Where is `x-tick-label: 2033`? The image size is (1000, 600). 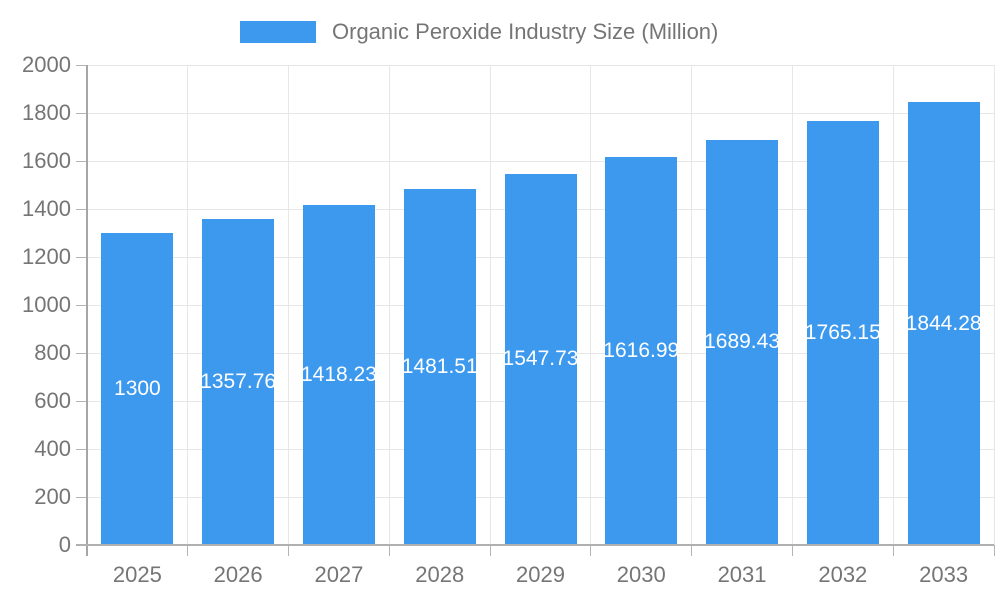 x-tick-label: 2033 is located at coordinates (944, 574).